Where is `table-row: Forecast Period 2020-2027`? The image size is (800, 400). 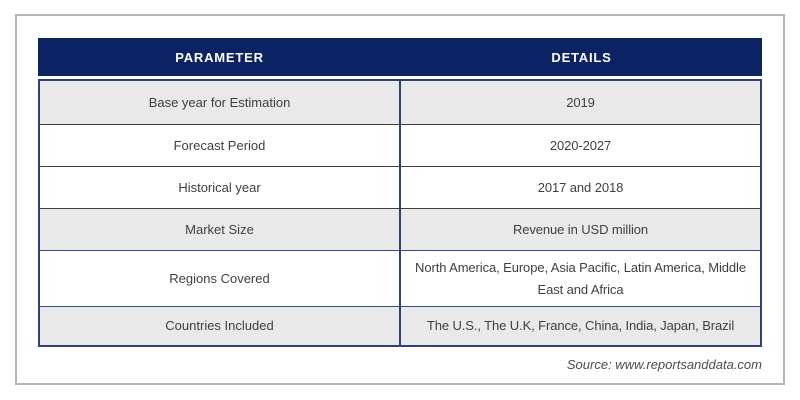 table-row: Forecast Period 2020-2027 is located at coordinates (400, 145).